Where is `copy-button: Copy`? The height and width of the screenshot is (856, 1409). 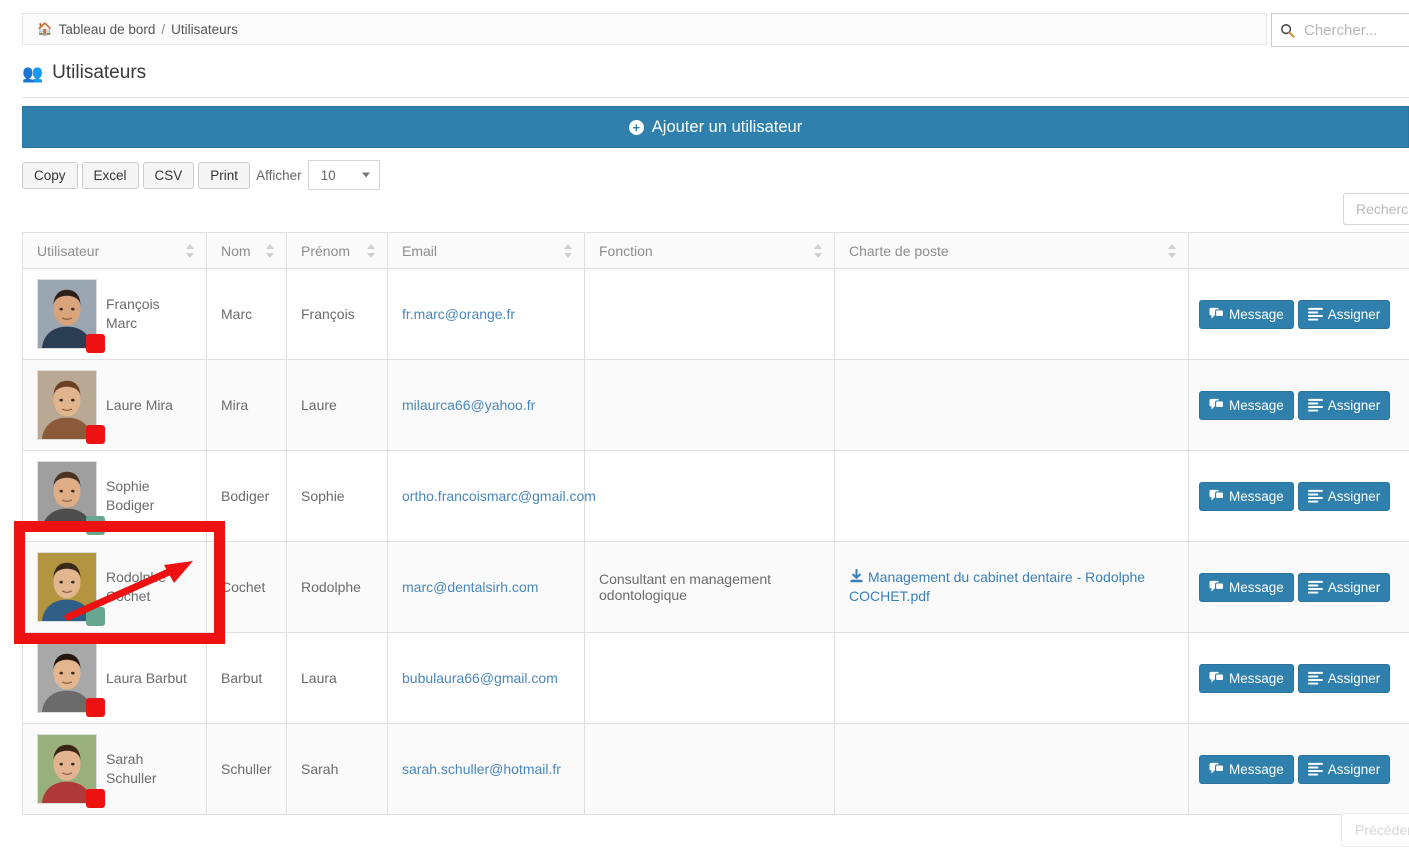
copy-button: Copy is located at coordinates (50, 175).